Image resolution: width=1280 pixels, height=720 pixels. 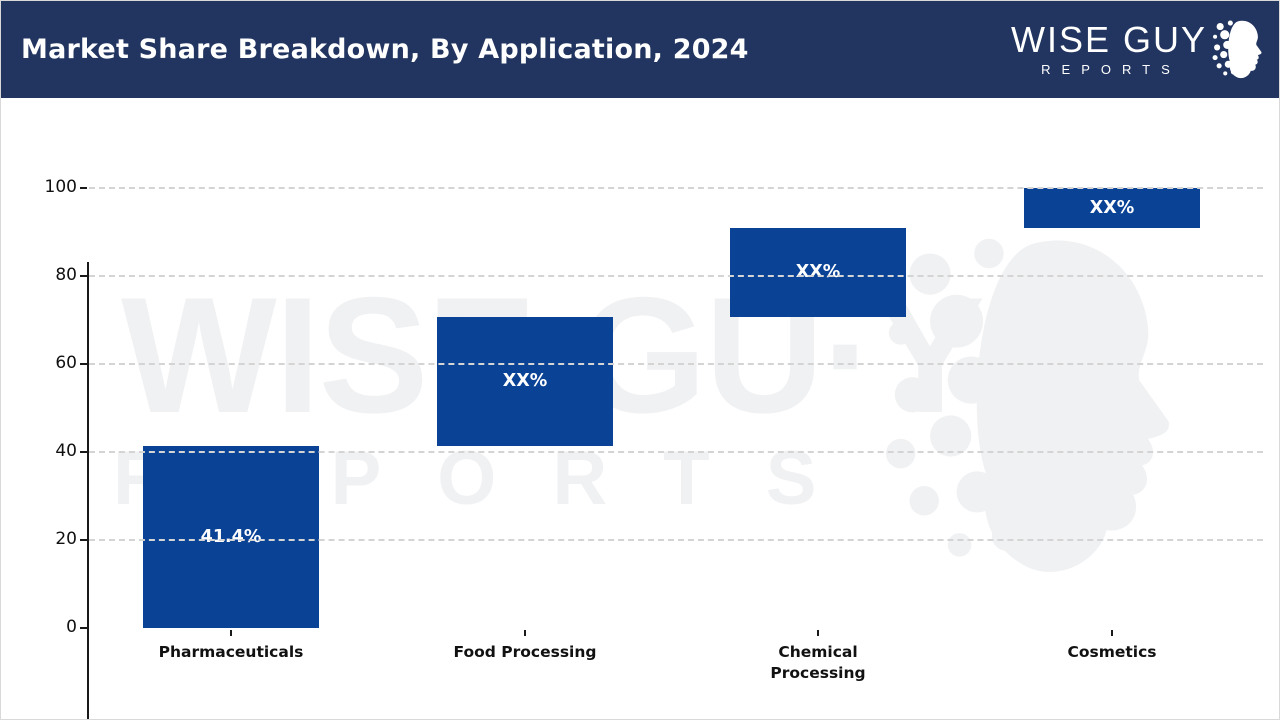 I want to click on x-category-label: Chemical Processing, so click(x=818, y=662).